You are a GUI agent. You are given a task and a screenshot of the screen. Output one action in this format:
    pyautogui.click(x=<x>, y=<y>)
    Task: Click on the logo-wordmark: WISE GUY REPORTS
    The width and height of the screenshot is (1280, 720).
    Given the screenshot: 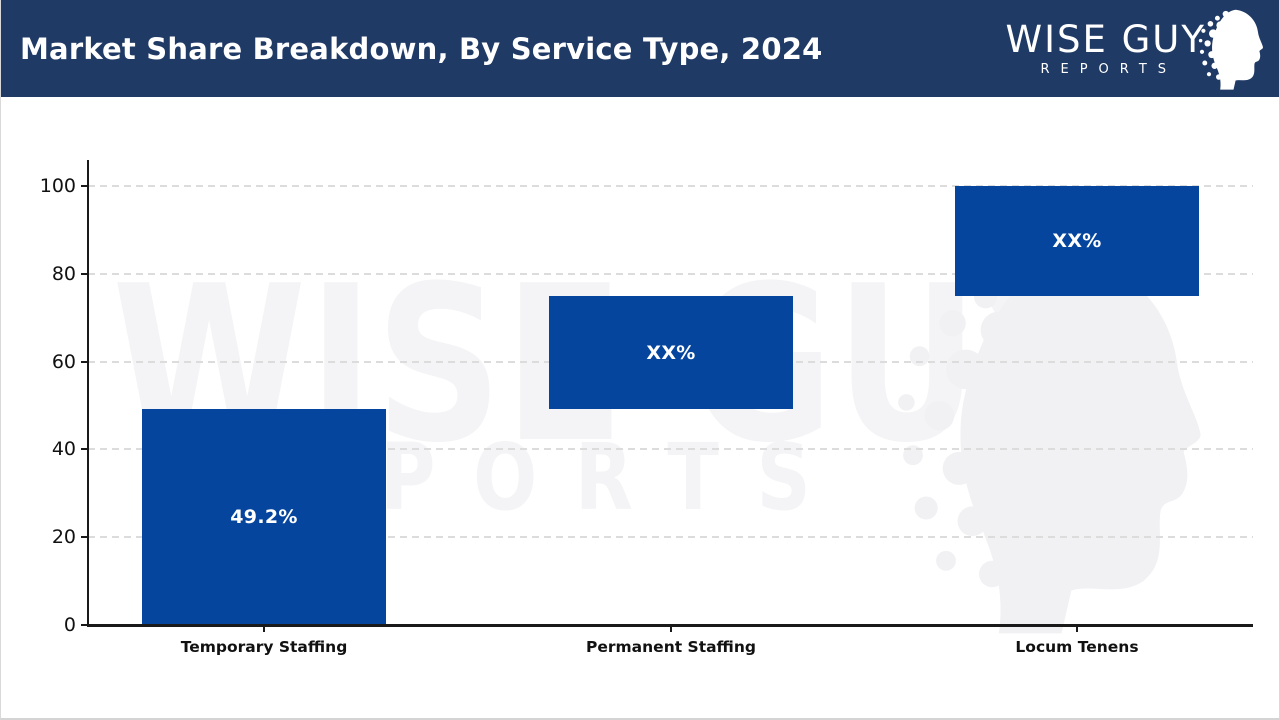 What is the action you would take?
    pyautogui.click(x=1106, y=48)
    